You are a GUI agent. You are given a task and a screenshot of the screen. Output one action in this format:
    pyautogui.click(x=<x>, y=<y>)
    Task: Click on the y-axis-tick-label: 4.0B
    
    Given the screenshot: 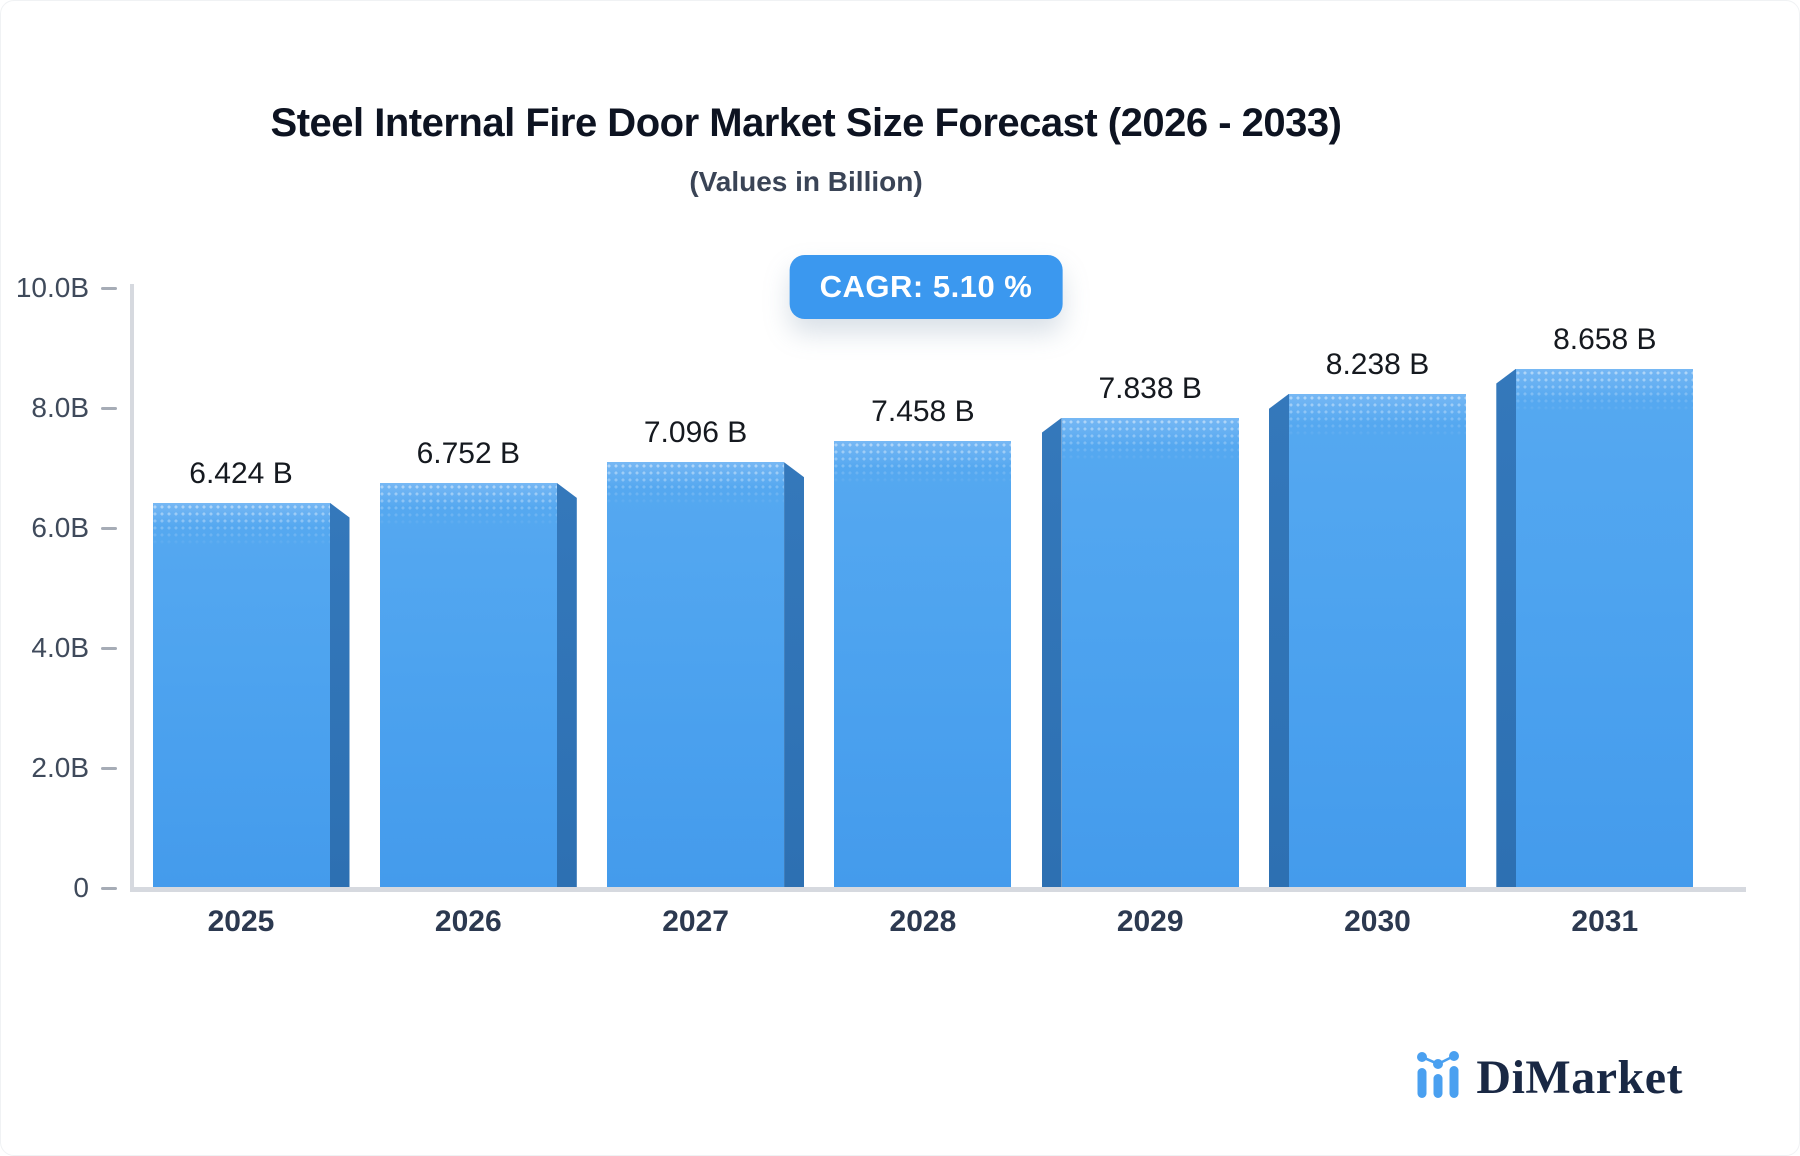 What is the action you would take?
    pyautogui.click(x=60, y=647)
    